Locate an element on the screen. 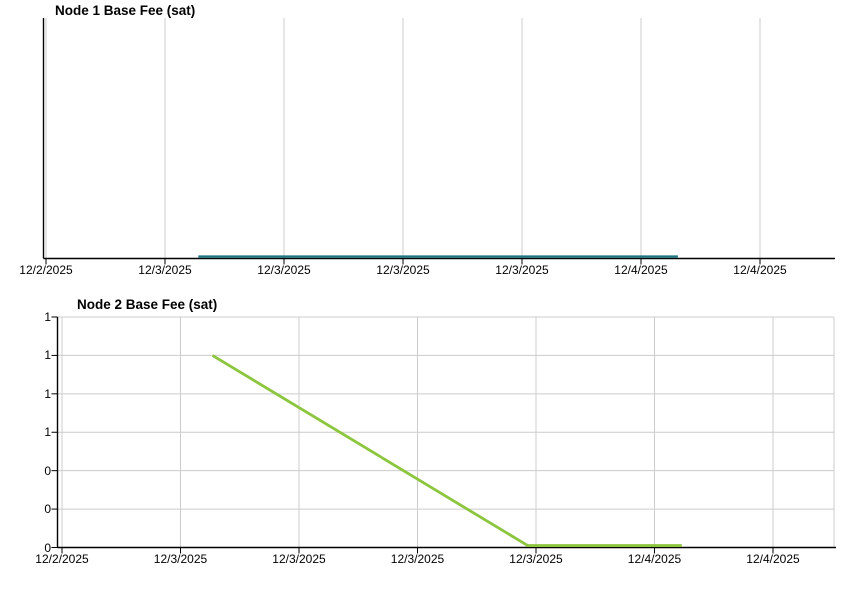 This screenshot has height=600, width=860. node1-chart-title: Node 1 Base Fee (sat) is located at coordinates (125, 10).